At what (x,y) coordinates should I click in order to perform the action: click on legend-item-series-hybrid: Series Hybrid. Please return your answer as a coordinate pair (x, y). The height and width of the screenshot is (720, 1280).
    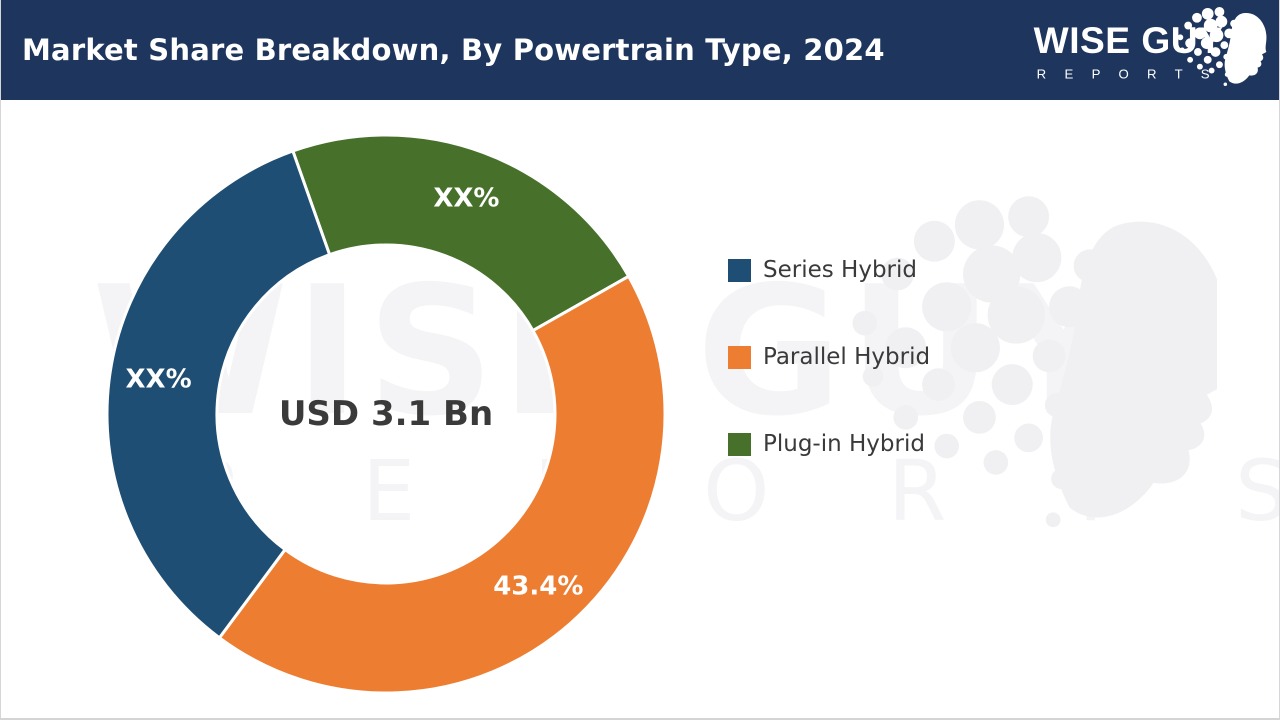
    Looking at the image, I should click on (829, 270).